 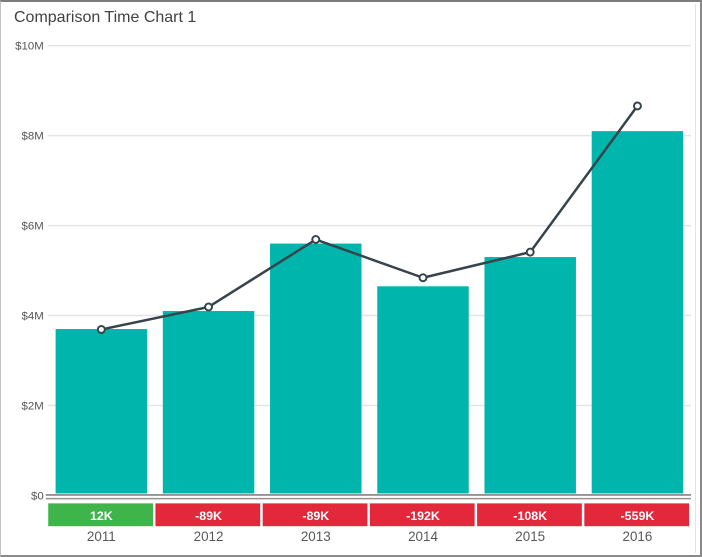 What do you see at coordinates (209, 536) in the screenshot?
I see `year-label-2012: 2012` at bounding box center [209, 536].